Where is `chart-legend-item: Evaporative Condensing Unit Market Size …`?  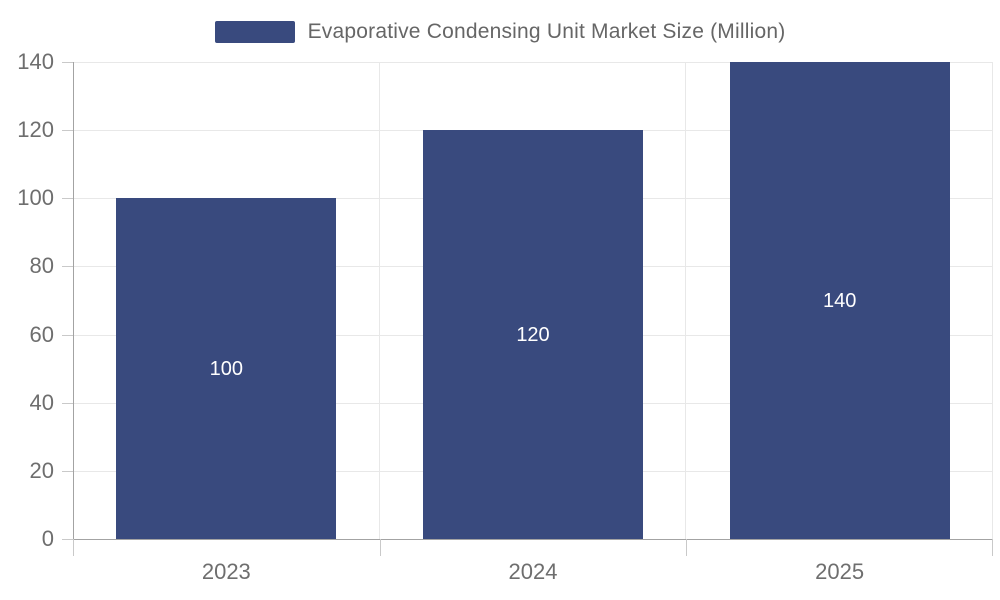
chart-legend-item: Evaporative Condensing Unit Market Size … is located at coordinates (500, 32).